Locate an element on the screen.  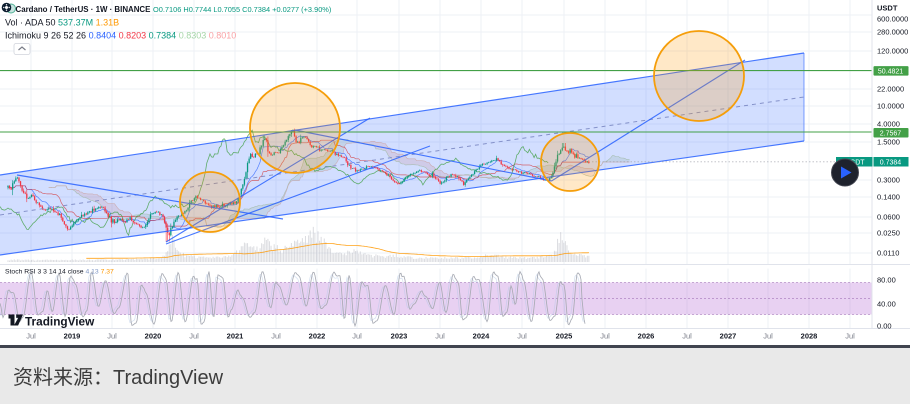
svg-text: 280.0000 is located at coordinates (892, 32).